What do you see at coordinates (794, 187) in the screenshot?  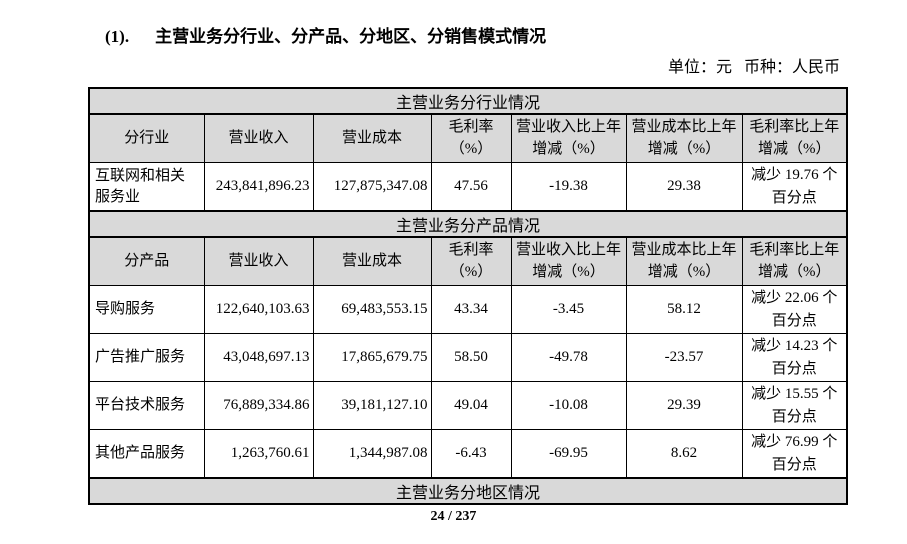 I see `cell-margin-yoy: 减少 19.76 个百分点` at bounding box center [794, 187].